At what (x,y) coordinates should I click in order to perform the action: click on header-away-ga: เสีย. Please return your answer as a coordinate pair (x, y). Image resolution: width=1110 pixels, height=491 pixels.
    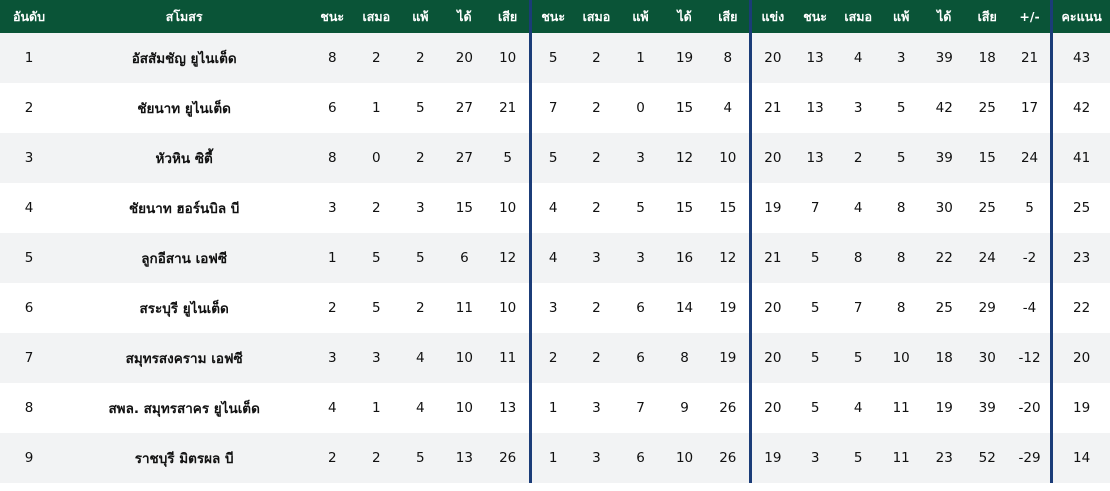
    Looking at the image, I should click on (728, 16).